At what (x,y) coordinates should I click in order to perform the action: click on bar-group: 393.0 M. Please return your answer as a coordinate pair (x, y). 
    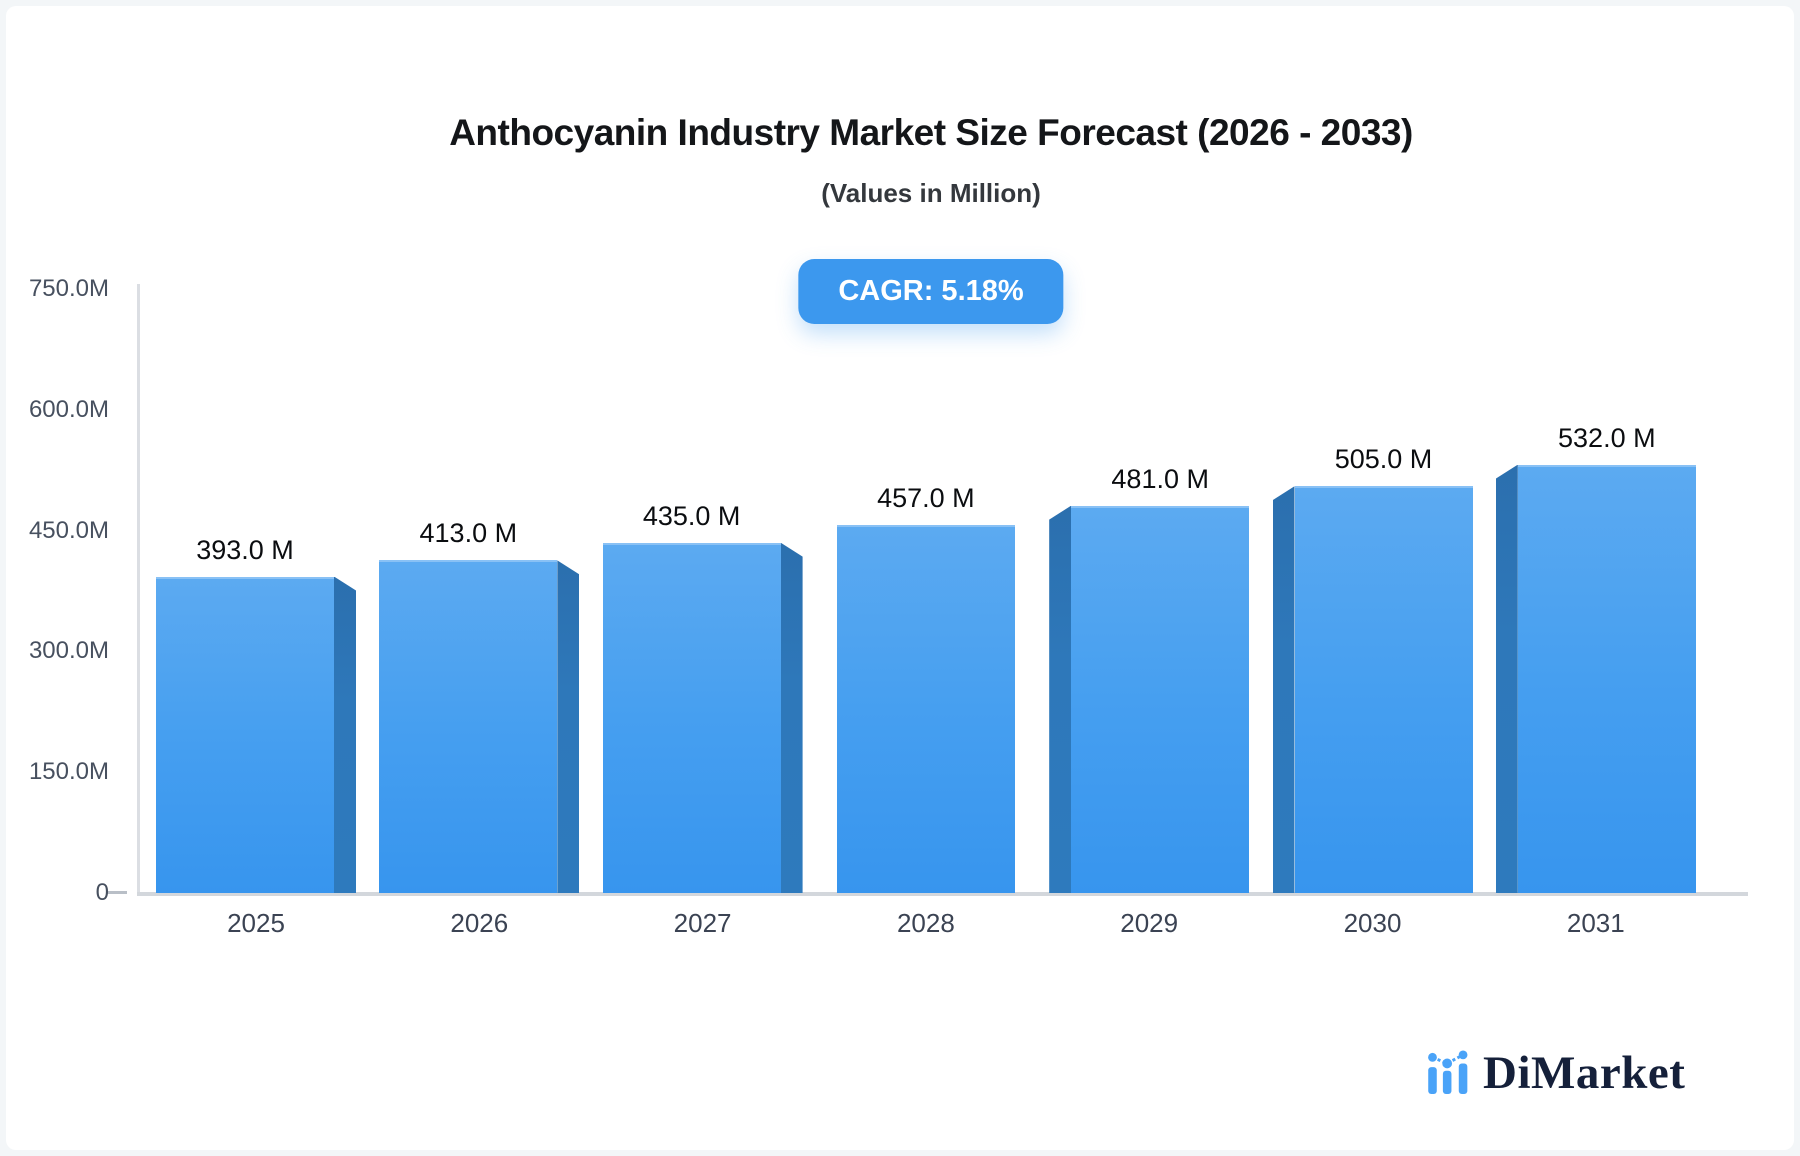
    Looking at the image, I should click on (256, 714).